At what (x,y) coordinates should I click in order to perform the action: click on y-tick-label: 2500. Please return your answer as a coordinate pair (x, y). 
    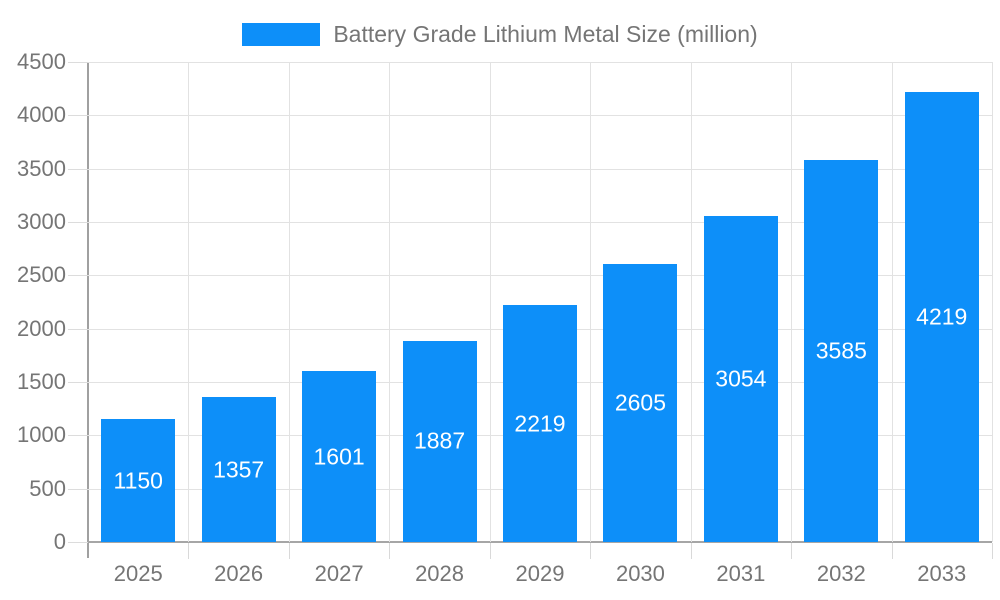
    Looking at the image, I should click on (41, 275).